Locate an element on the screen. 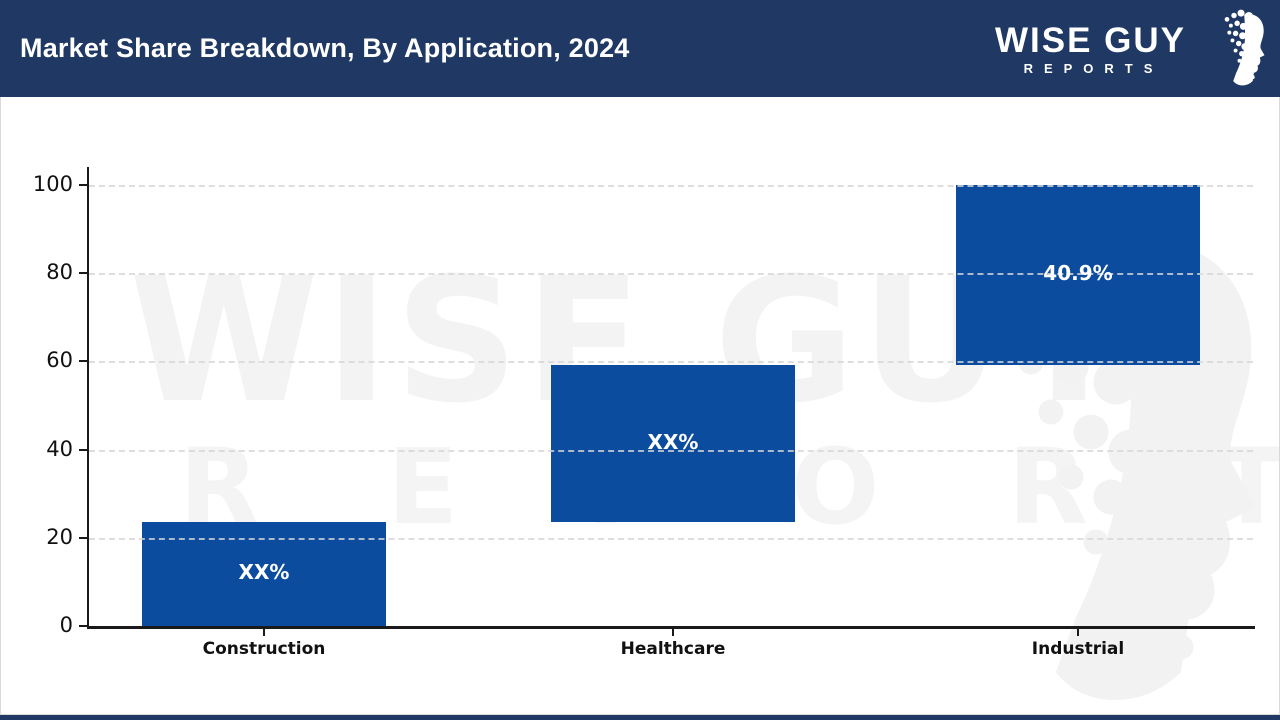 The height and width of the screenshot is (720, 1280). gridline-y100 is located at coordinates (671, 186).